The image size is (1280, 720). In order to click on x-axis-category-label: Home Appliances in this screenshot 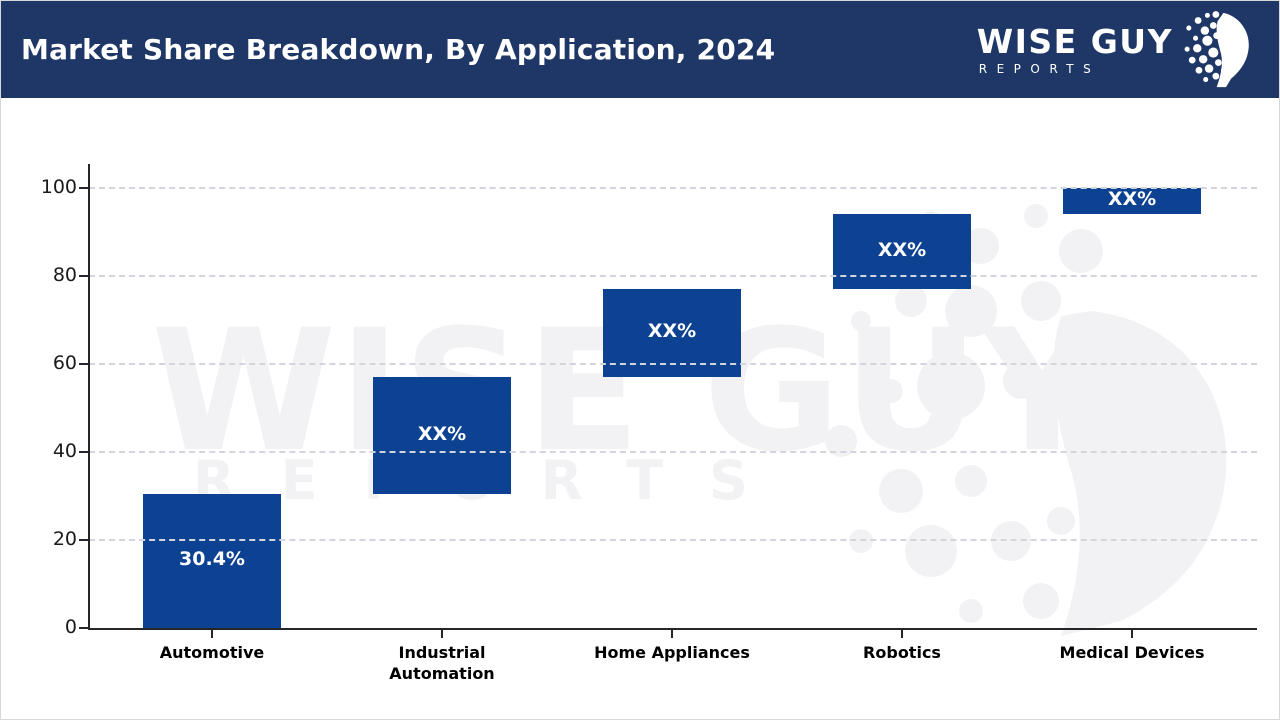, I will do `click(672, 652)`.